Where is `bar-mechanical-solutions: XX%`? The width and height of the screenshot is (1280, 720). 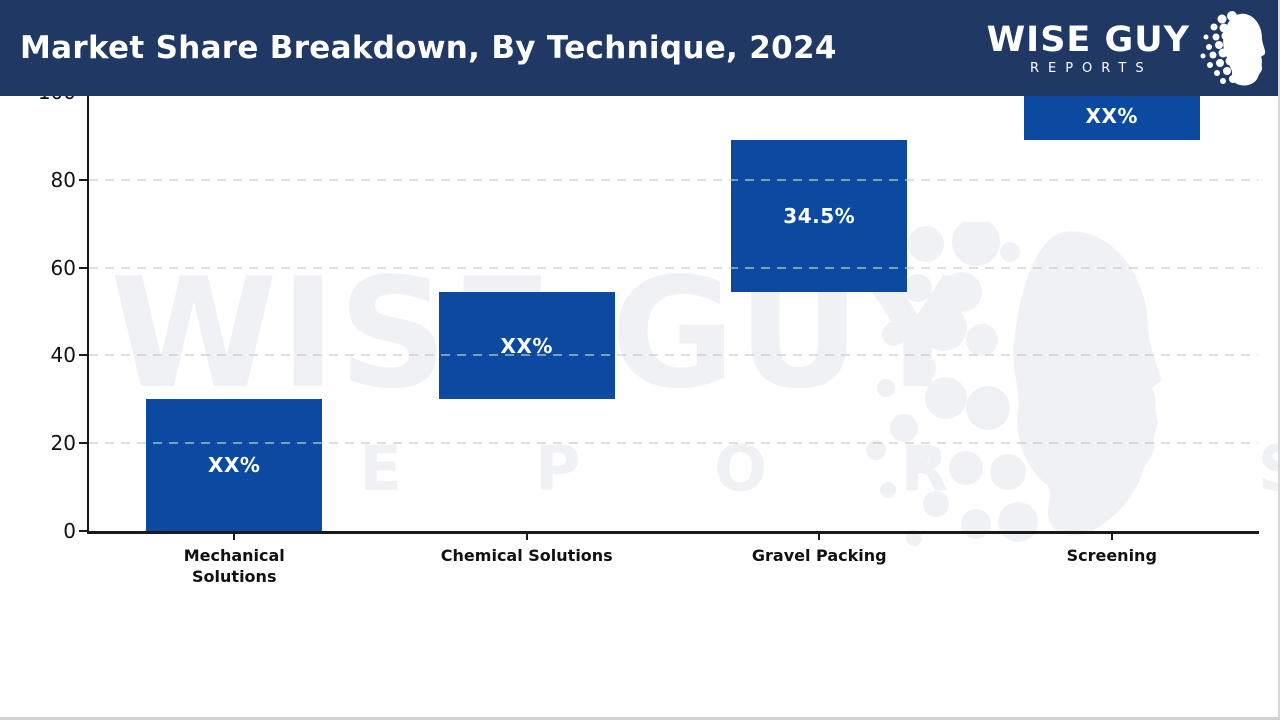 bar-mechanical-solutions: XX% is located at coordinates (234, 465).